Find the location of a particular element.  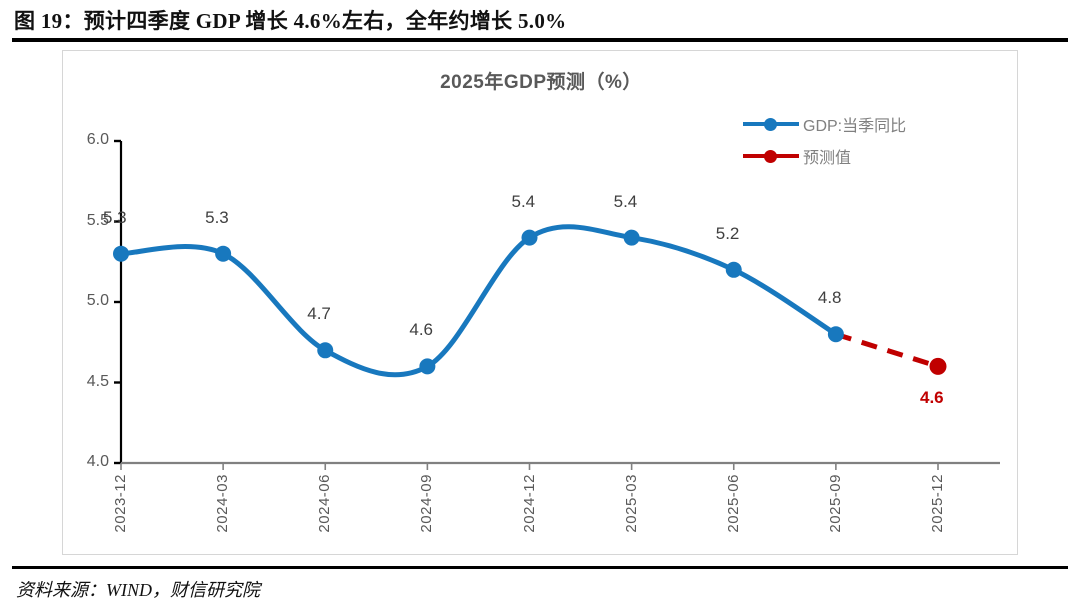

x-axis-tick-label: 2023-12 is located at coordinates (120, 503).